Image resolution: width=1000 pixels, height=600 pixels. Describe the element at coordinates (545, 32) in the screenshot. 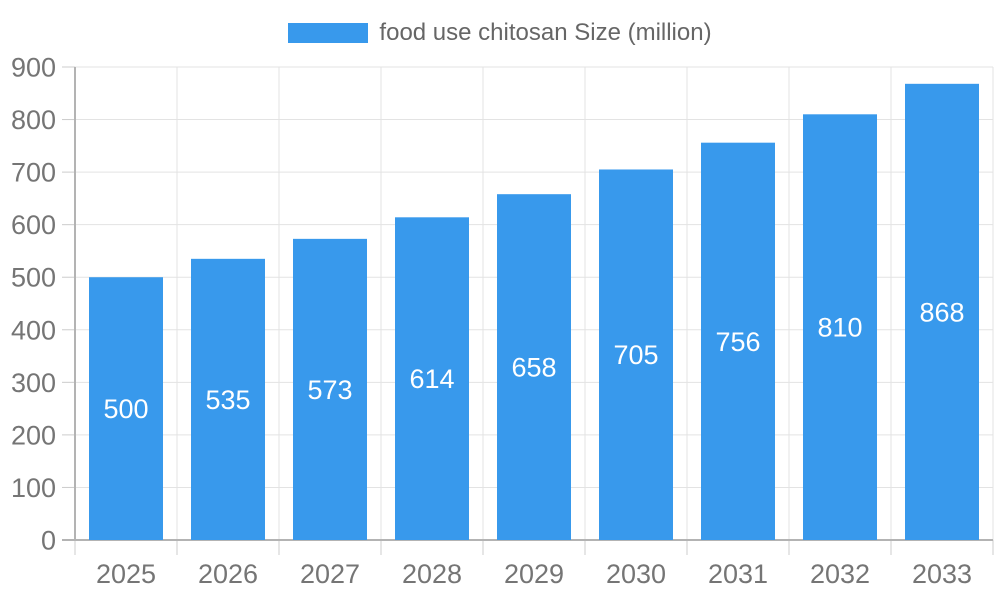

I see `legend-label: food use chitosan Size (million)` at that location.